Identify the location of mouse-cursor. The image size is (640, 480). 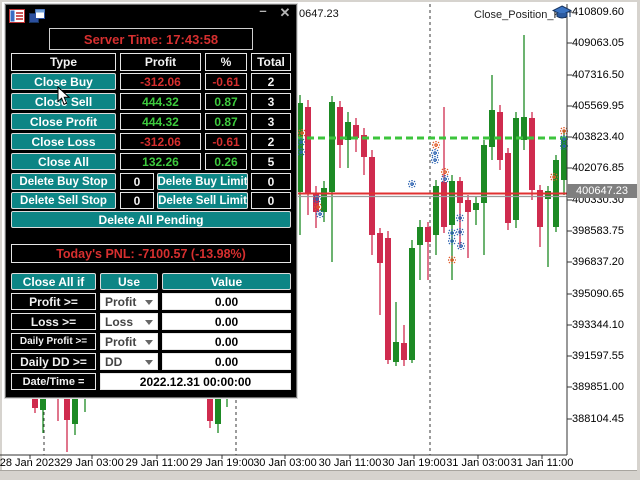
(64, 95).